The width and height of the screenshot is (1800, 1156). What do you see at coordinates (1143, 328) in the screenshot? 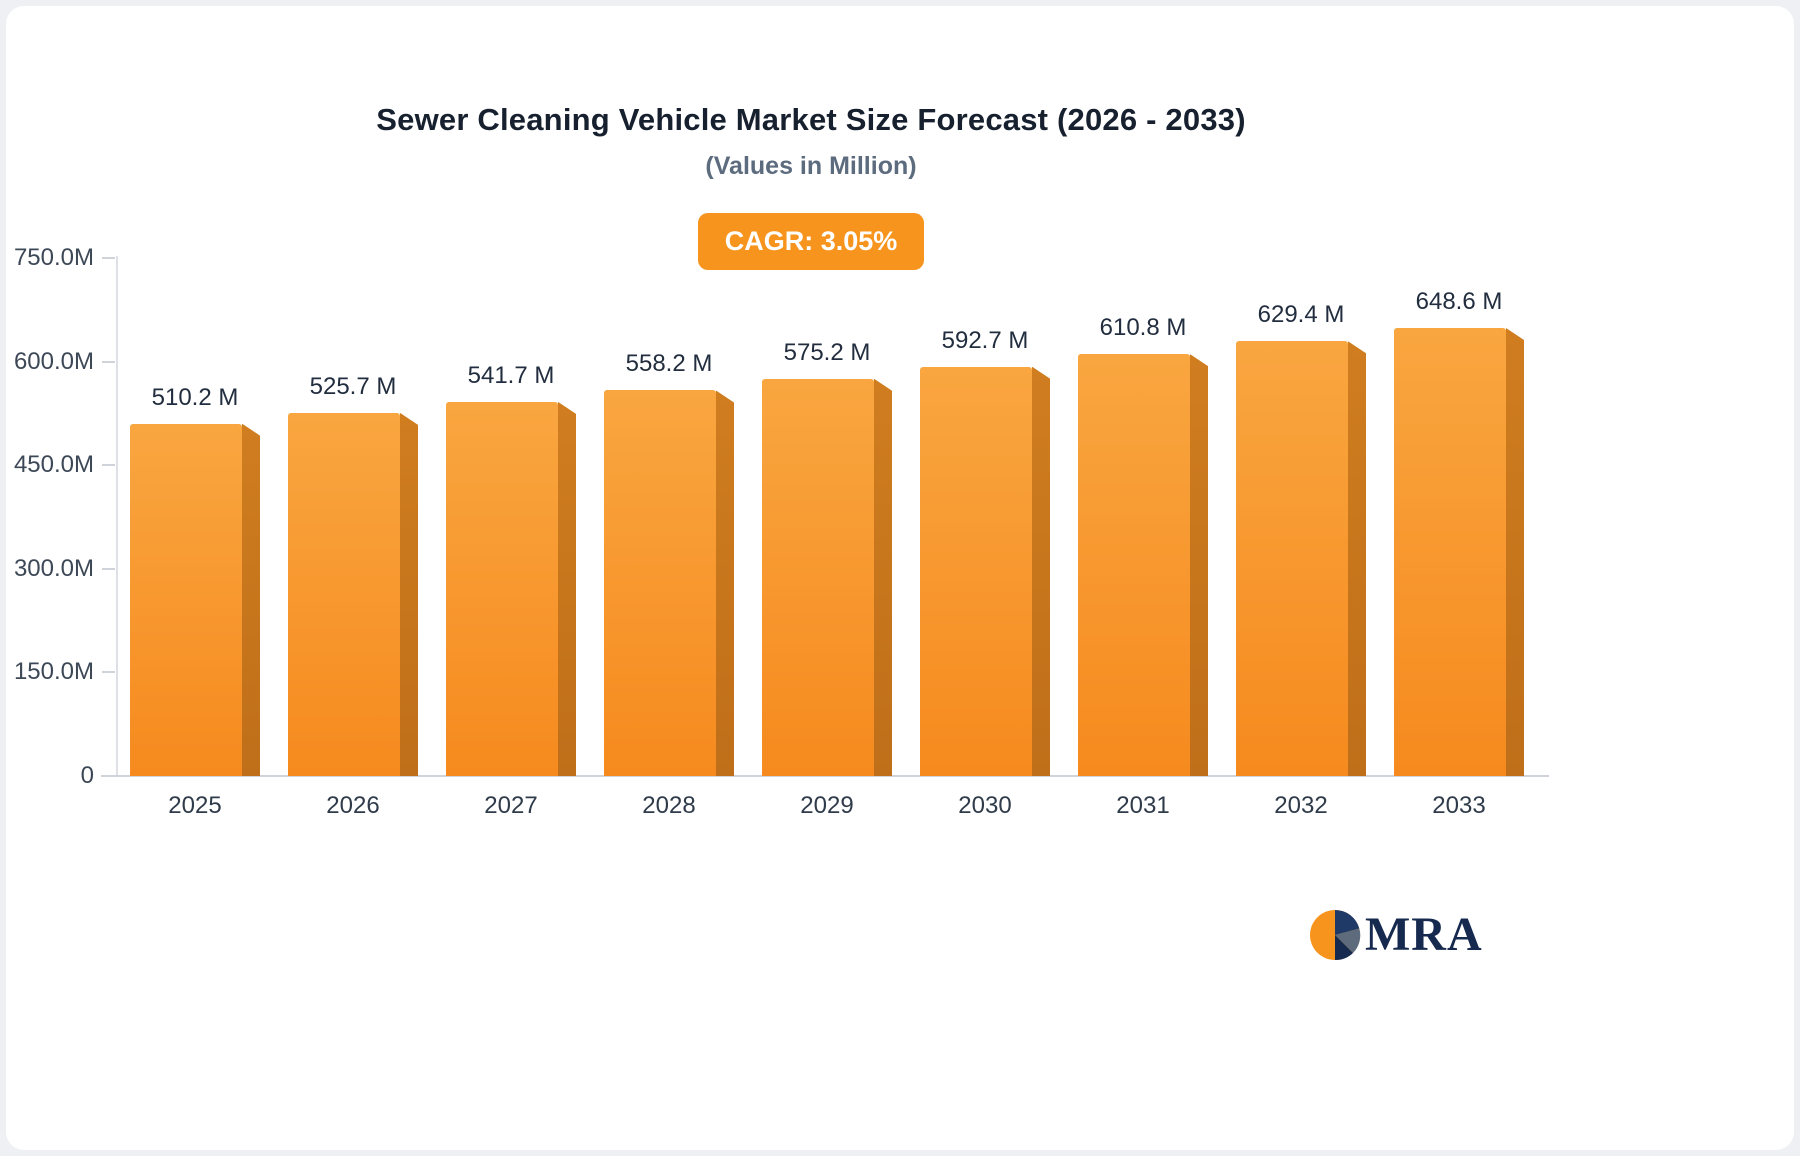
I see `bar-value-label: 610.8 M` at bounding box center [1143, 328].